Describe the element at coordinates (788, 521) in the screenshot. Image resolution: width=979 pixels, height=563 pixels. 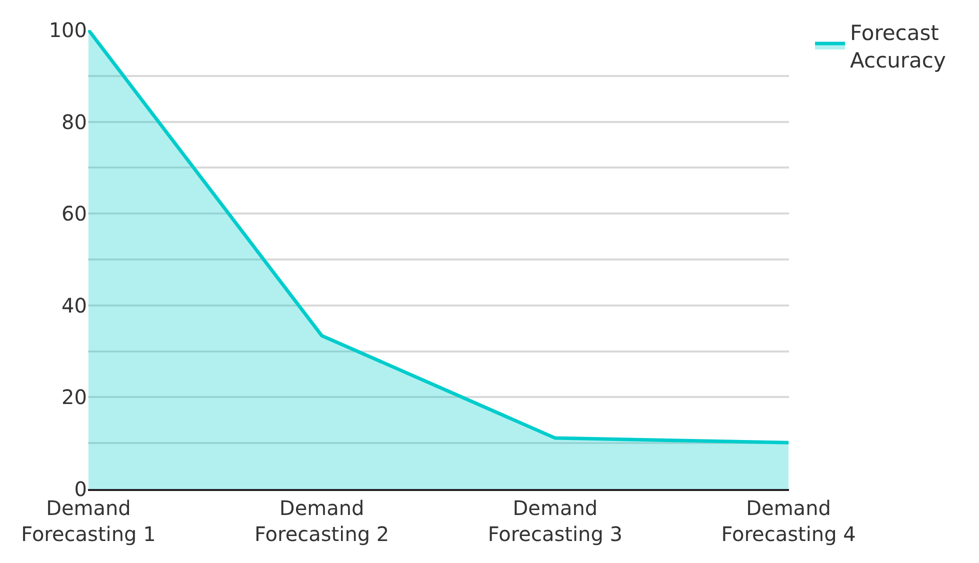
I see `x-tick-label: Demand Forecasting 4` at that location.